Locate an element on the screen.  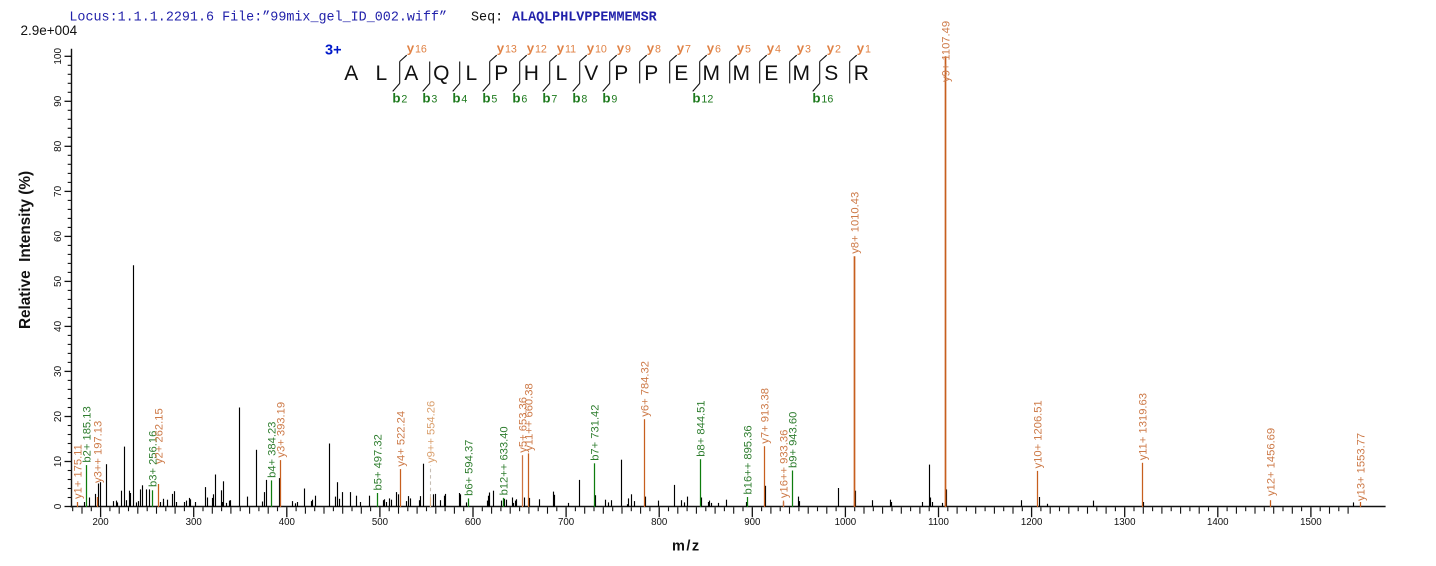
svg-text: b 5 is located at coordinates (489, 97).